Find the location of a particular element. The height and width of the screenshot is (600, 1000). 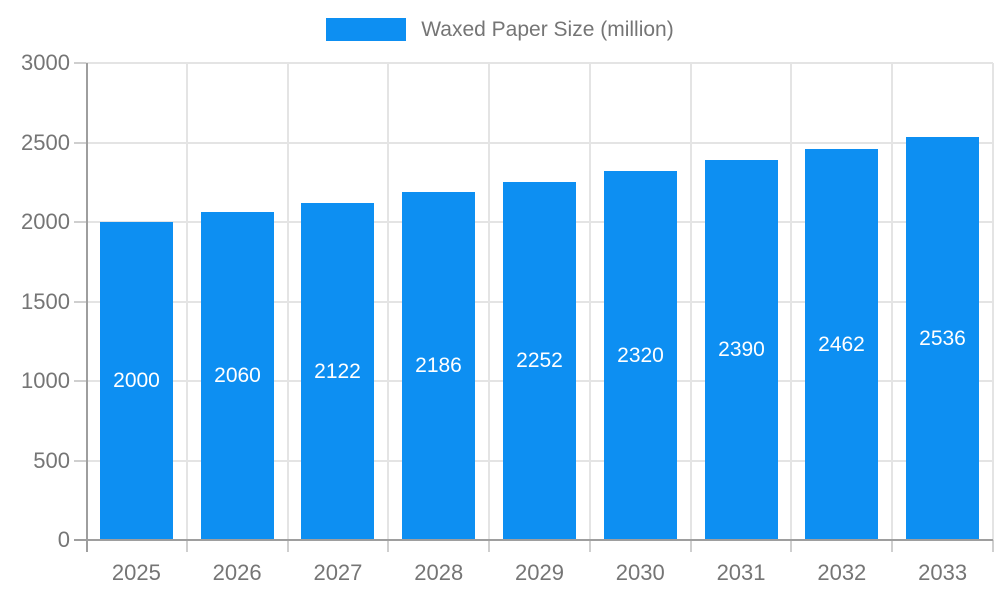

x-axis-line is located at coordinates (533, 540).